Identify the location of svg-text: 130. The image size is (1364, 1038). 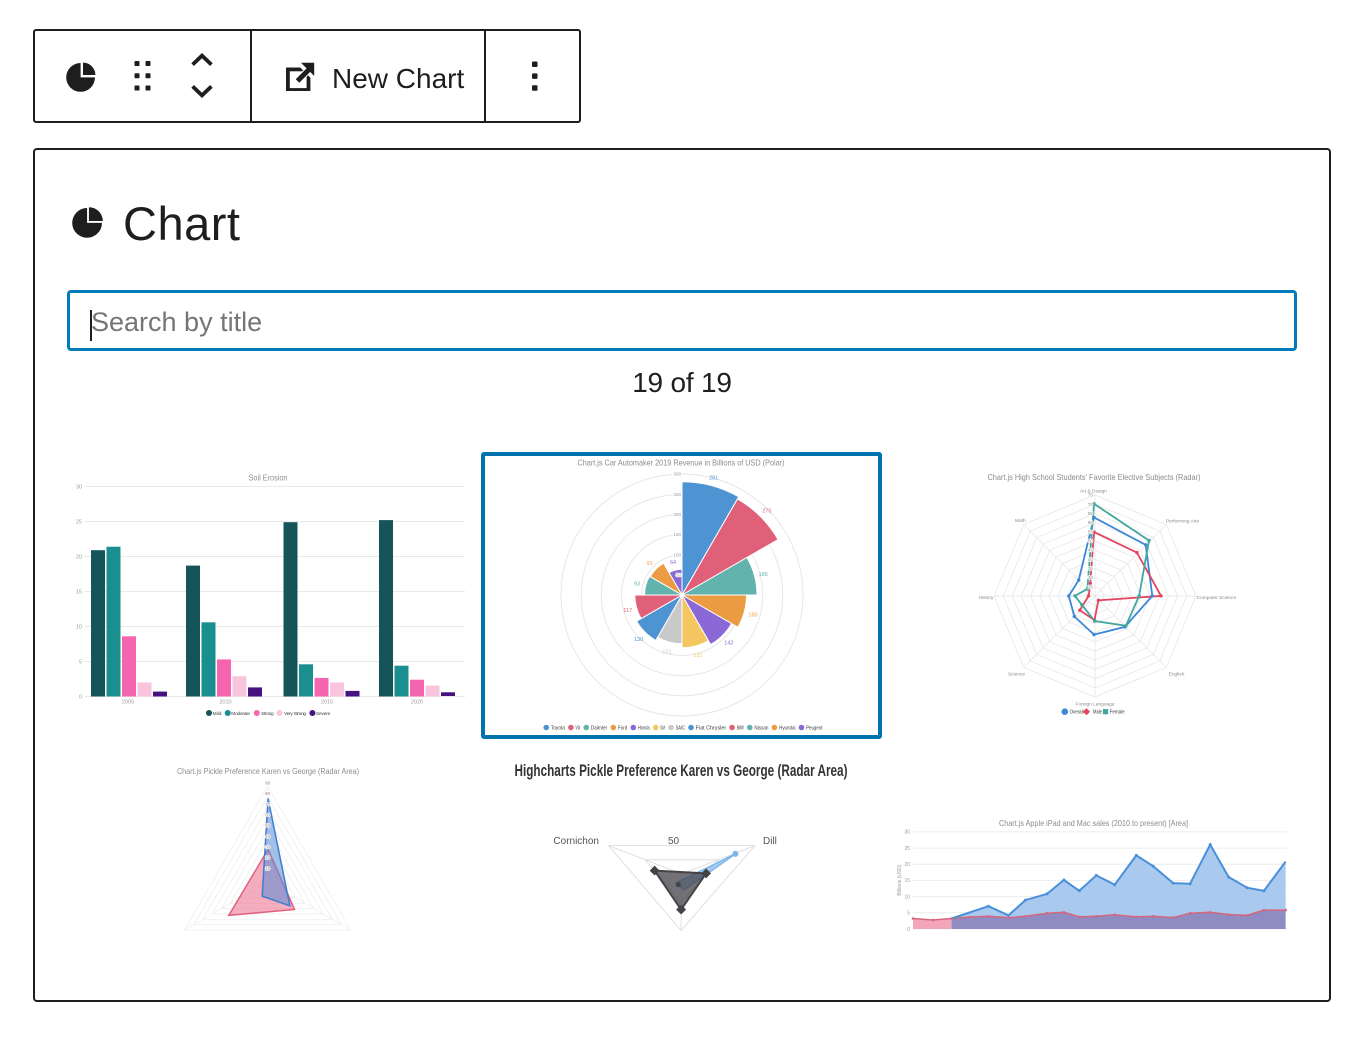
(638, 640).